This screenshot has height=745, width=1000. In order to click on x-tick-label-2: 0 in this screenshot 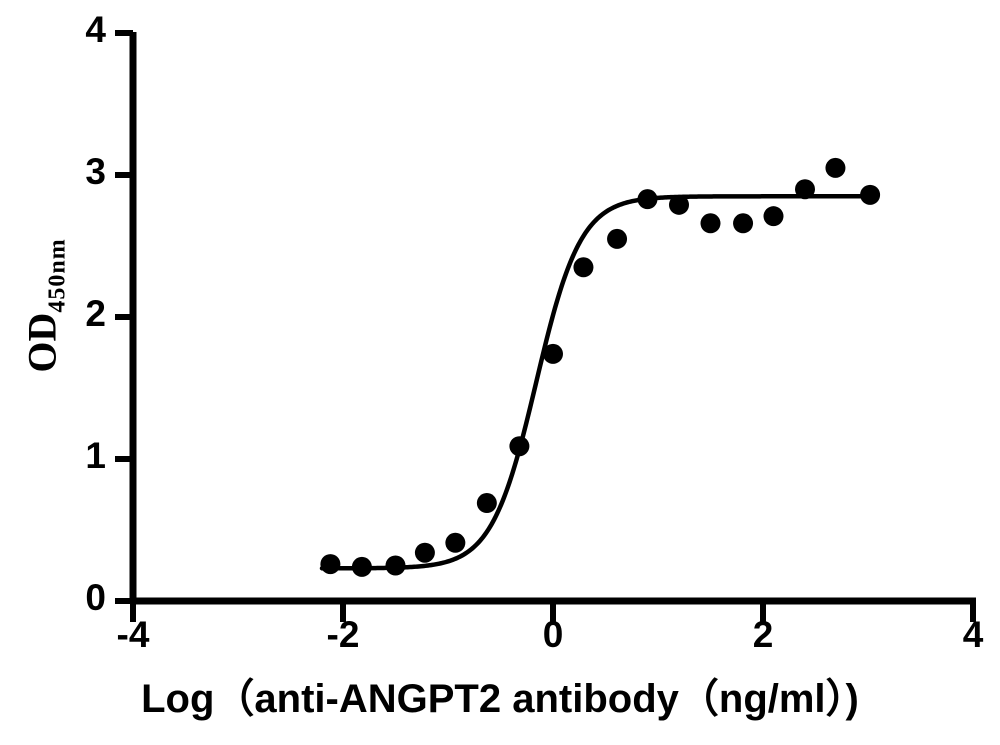, I will do `click(553, 634)`.